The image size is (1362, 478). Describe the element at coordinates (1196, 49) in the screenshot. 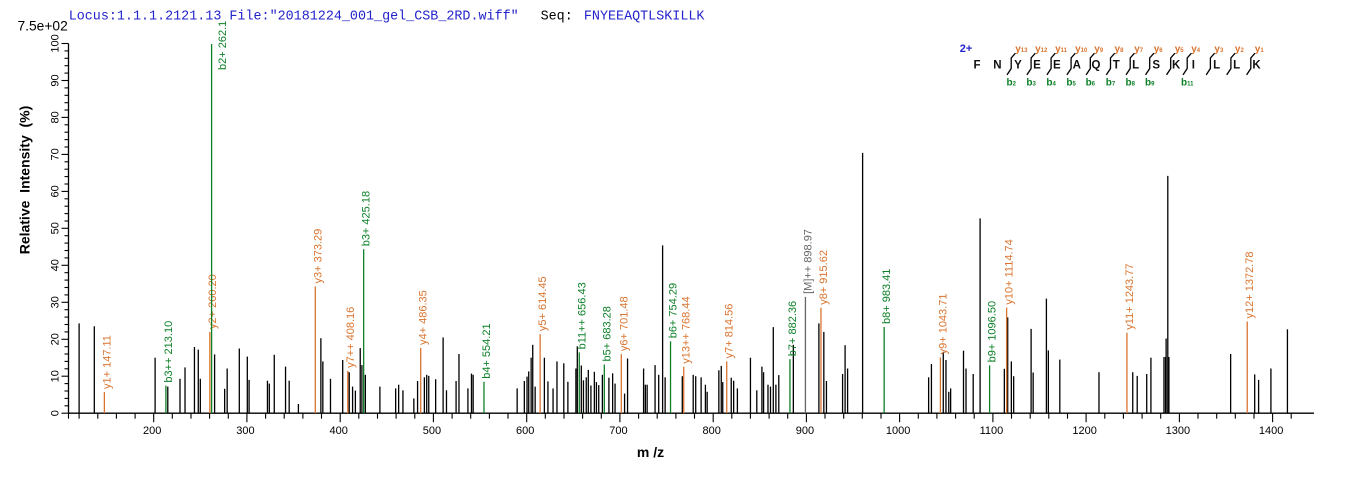

I see `svg-text: y4` at that location.